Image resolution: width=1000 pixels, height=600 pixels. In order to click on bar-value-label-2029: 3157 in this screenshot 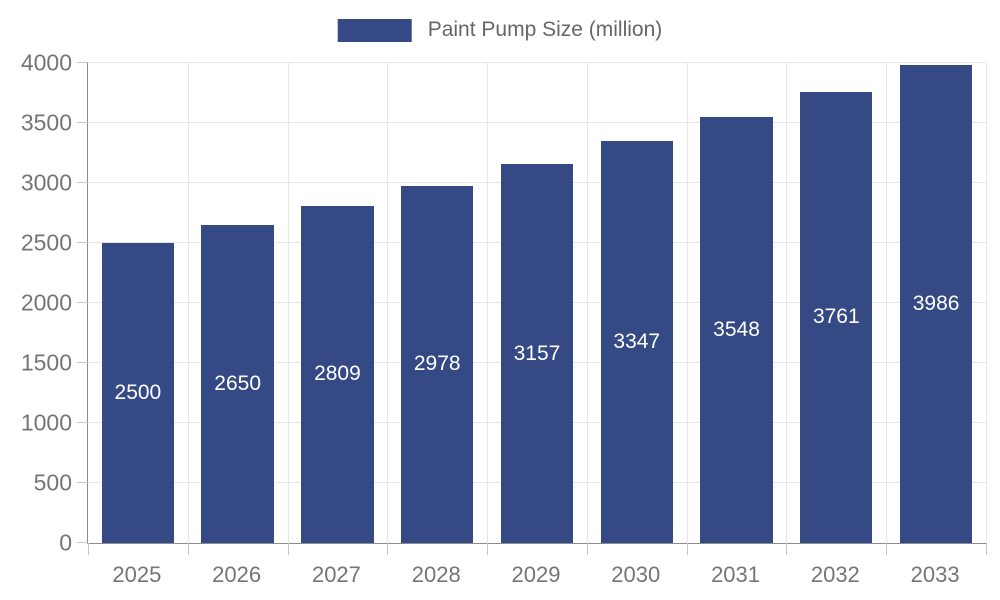, I will do `click(537, 353)`.